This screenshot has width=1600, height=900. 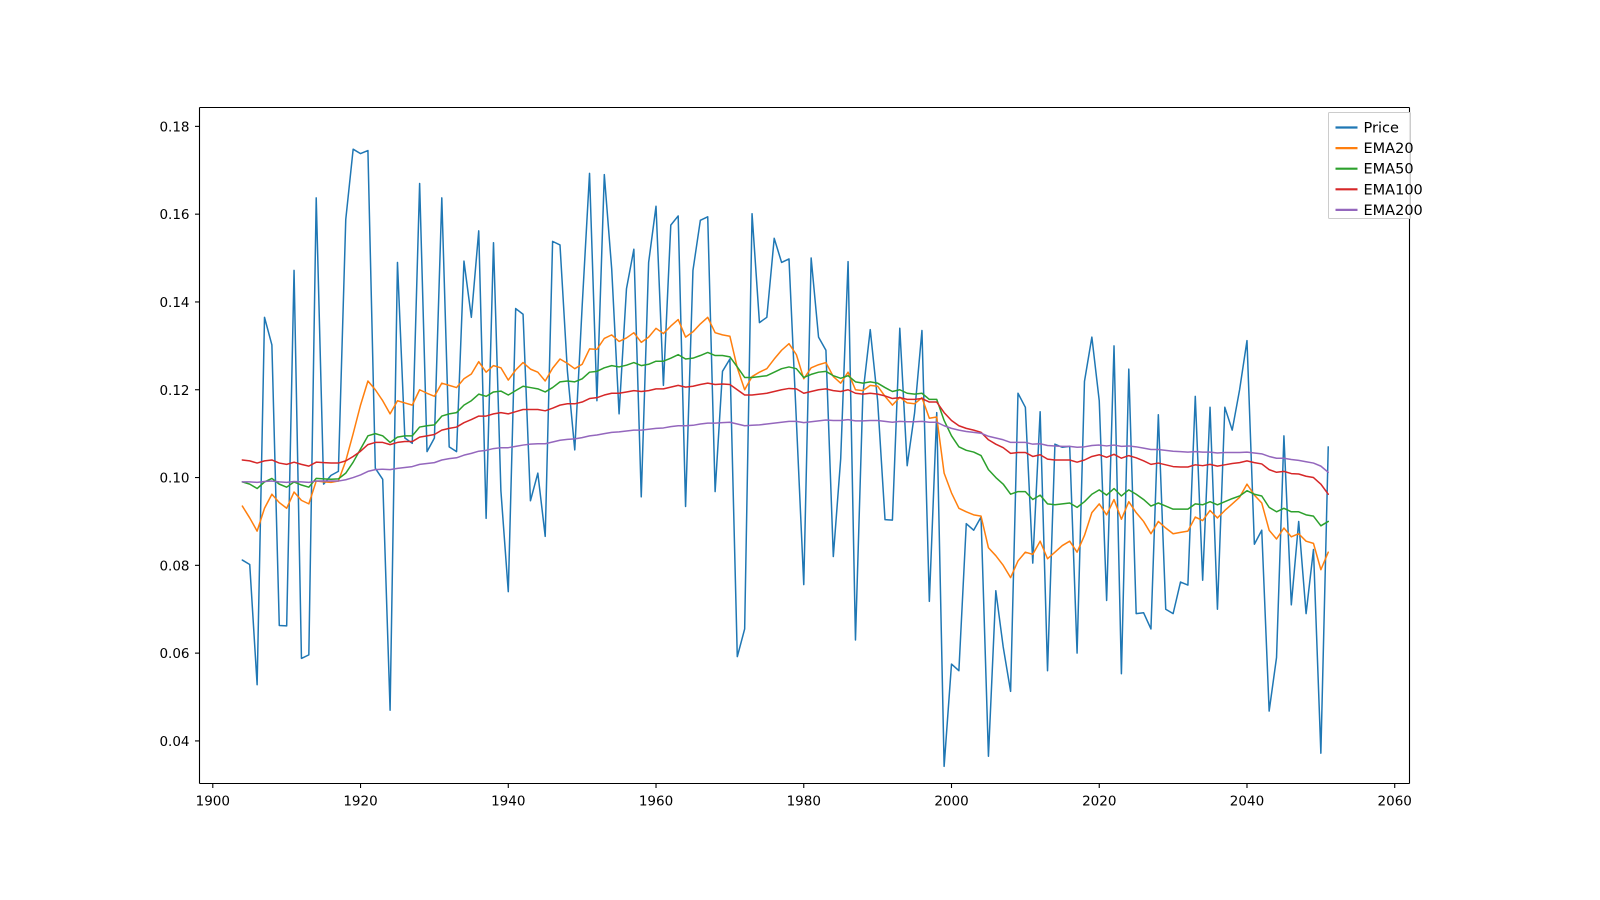 I want to click on y-tick-label: 0.18, so click(x=174, y=127).